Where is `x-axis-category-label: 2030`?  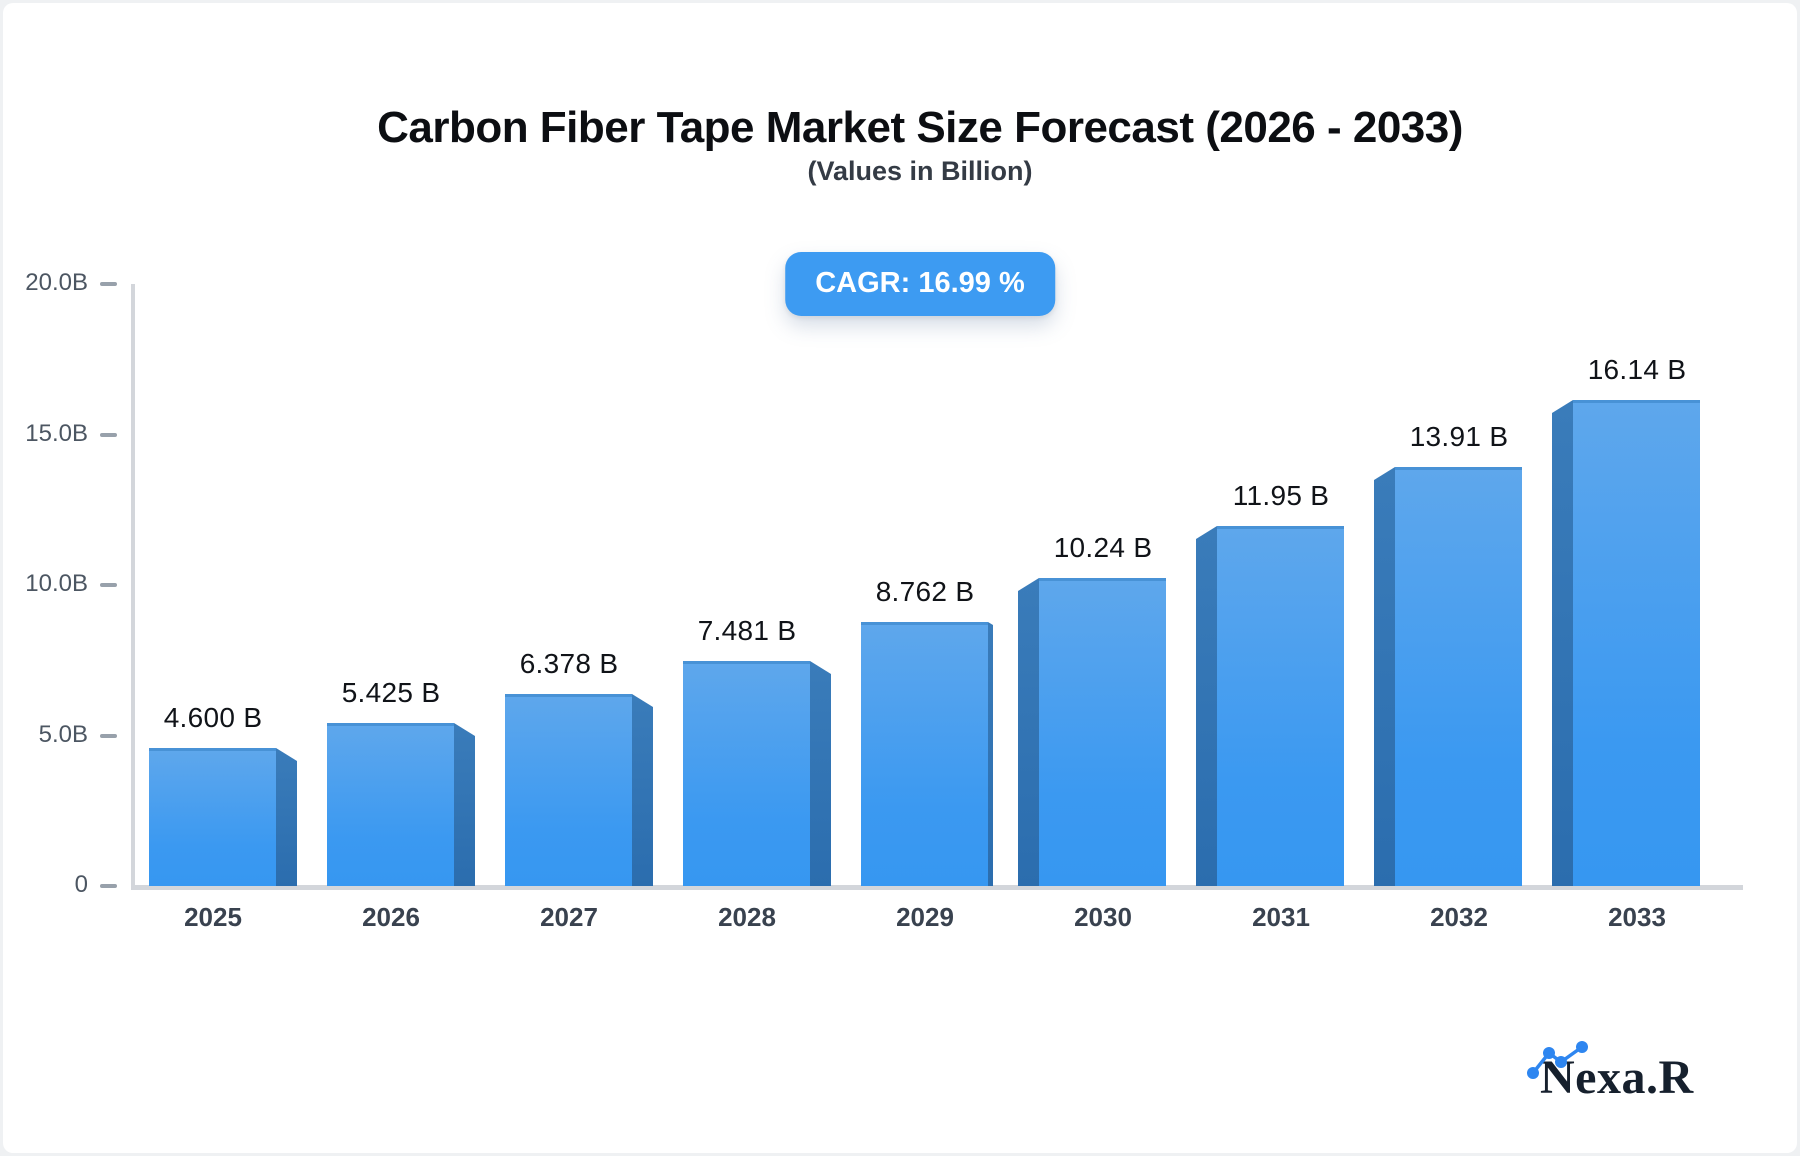
x-axis-category-label: 2030 is located at coordinates (1103, 917).